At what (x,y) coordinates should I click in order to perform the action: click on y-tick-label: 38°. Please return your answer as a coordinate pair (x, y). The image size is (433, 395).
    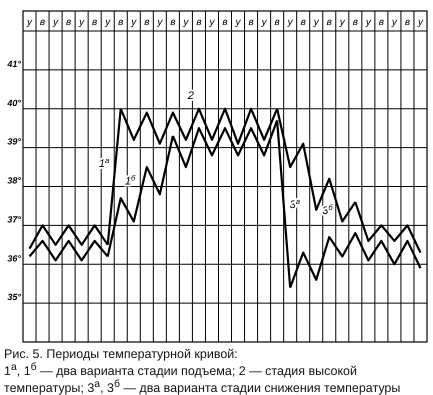
    Looking at the image, I should click on (14, 181).